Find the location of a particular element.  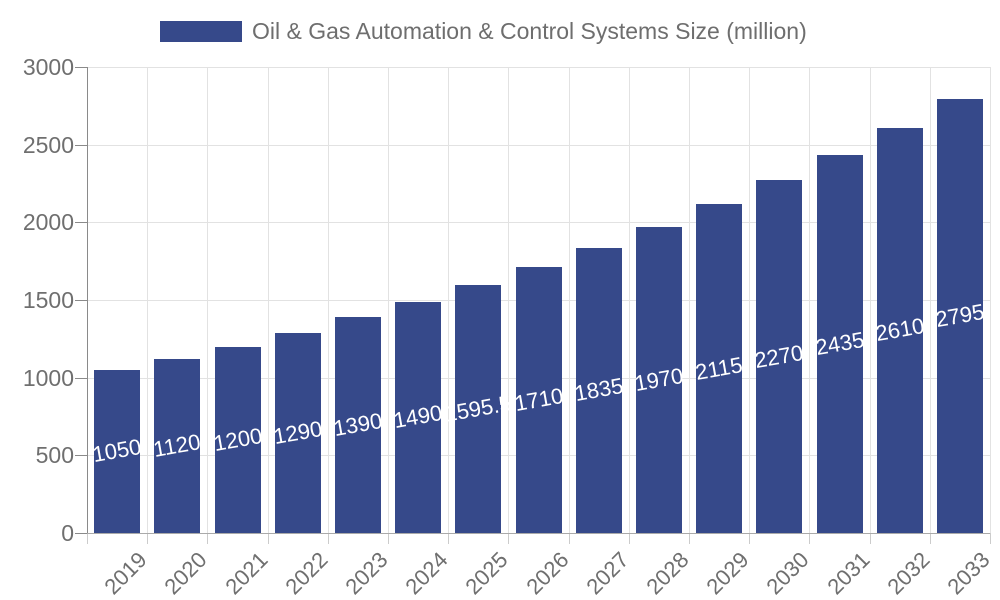

x-axis-category-label: 2033 is located at coordinates (968, 573).